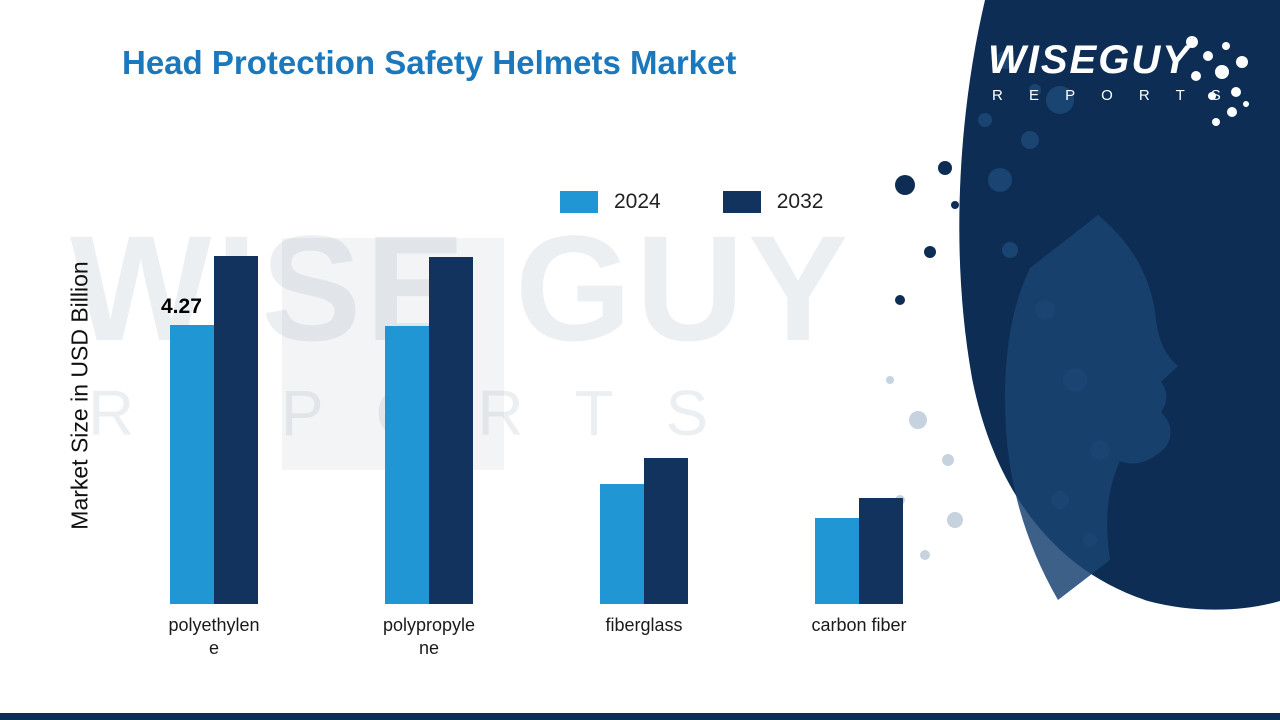  I want to click on bar-2032-polyethylene, so click(236, 429).